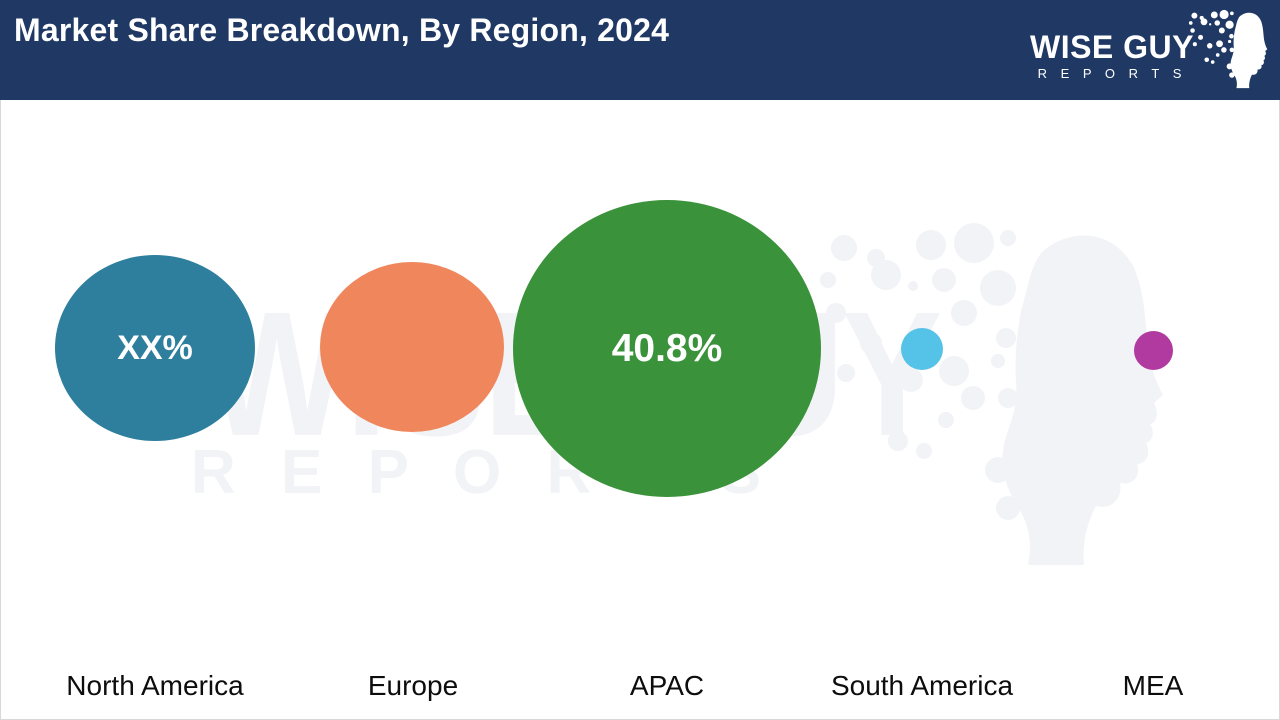  Describe the element at coordinates (1153, 685) in the screenshot. I see `category-label-mea: MEA` at that location.